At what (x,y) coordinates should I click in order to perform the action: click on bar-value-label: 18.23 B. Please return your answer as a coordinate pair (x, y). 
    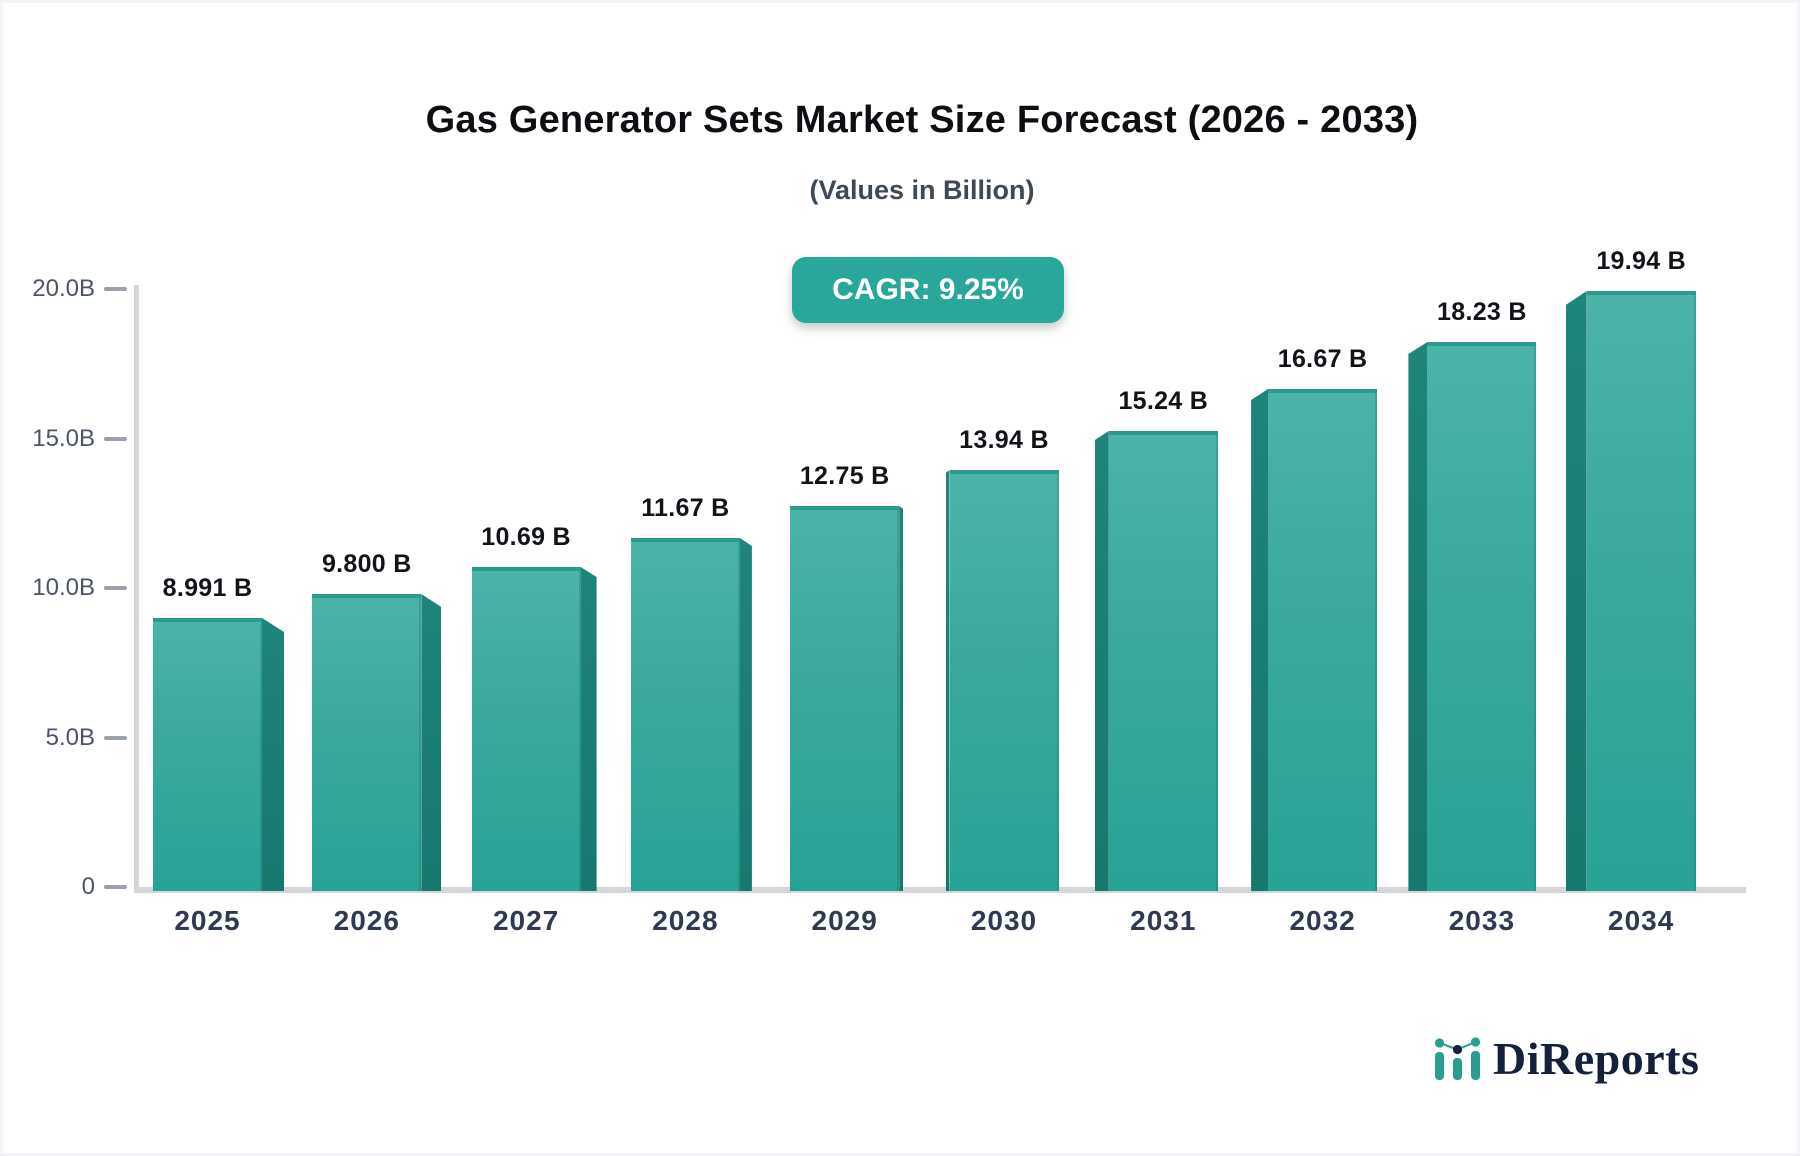
    Looking at the image, I should click on (1482, 312).